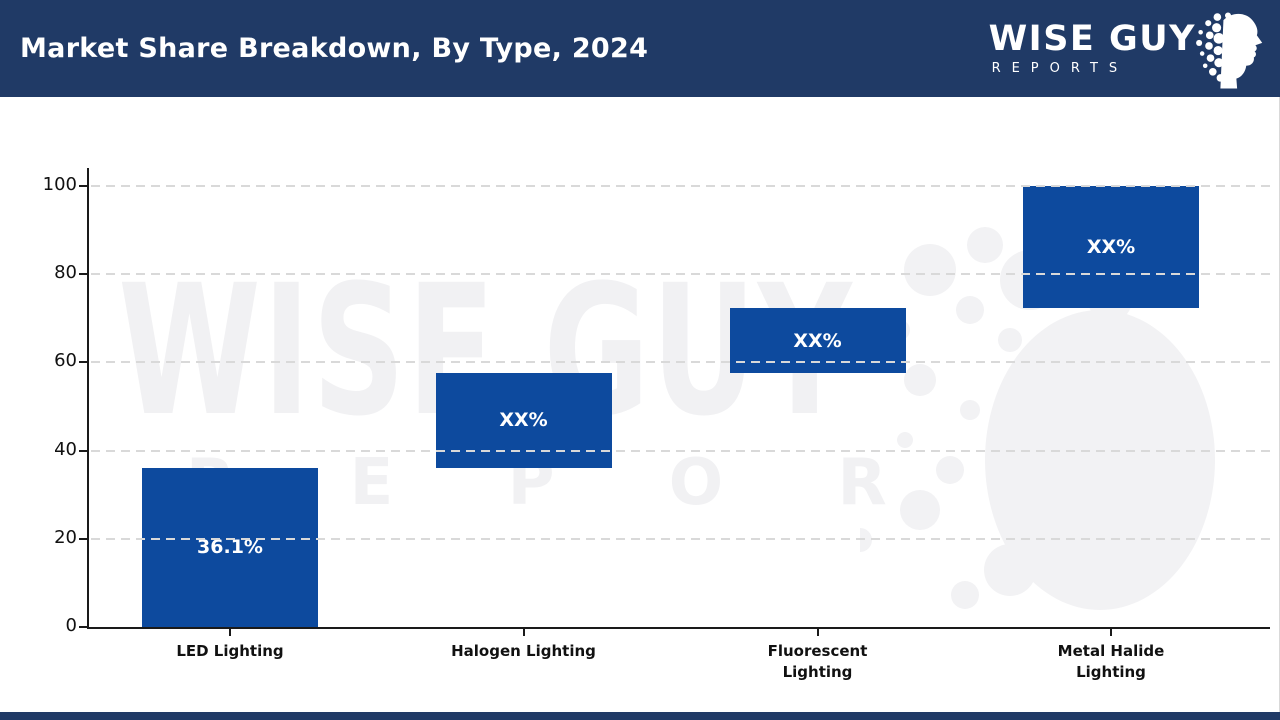 This screenshot has width=1280, height=720. Describe the element at coordinates (523, 651) in the screenshot. I see `x-category-label: Halogen Lighting` at that location.